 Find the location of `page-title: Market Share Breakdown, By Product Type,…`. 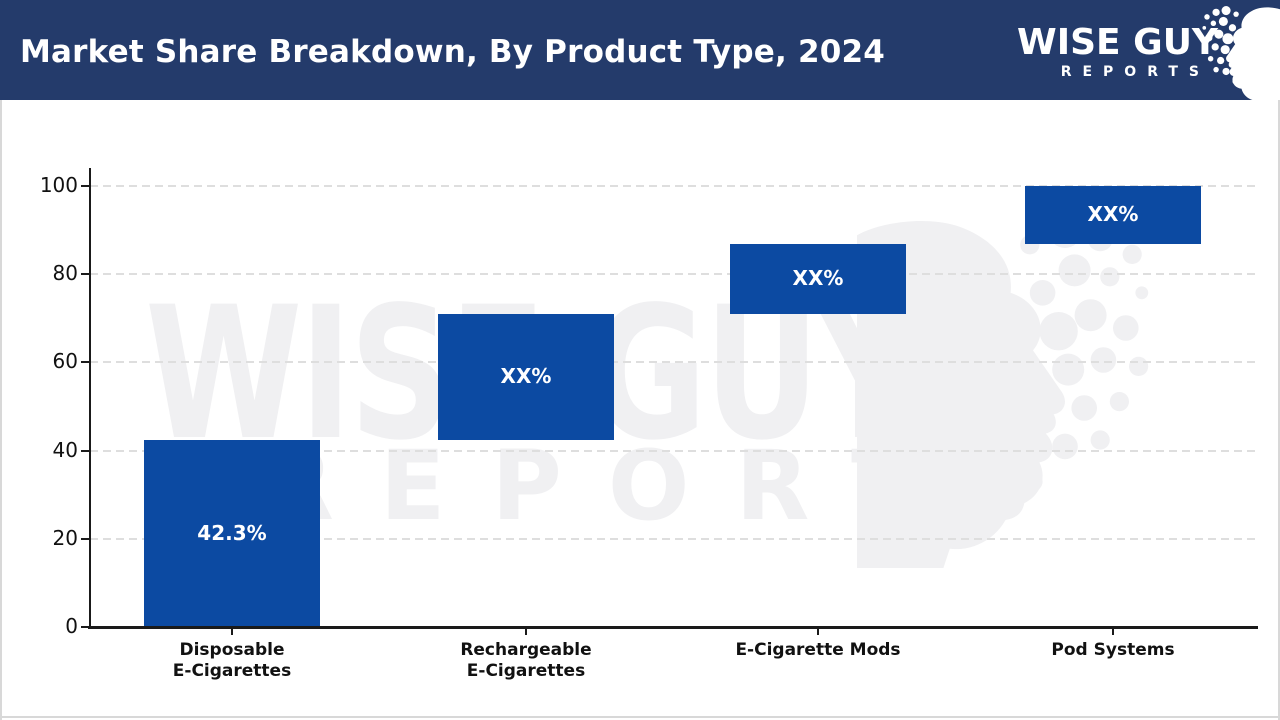

page-title: Market Share Breakdown, By Product Type,… is located at coordinates (453, 52).